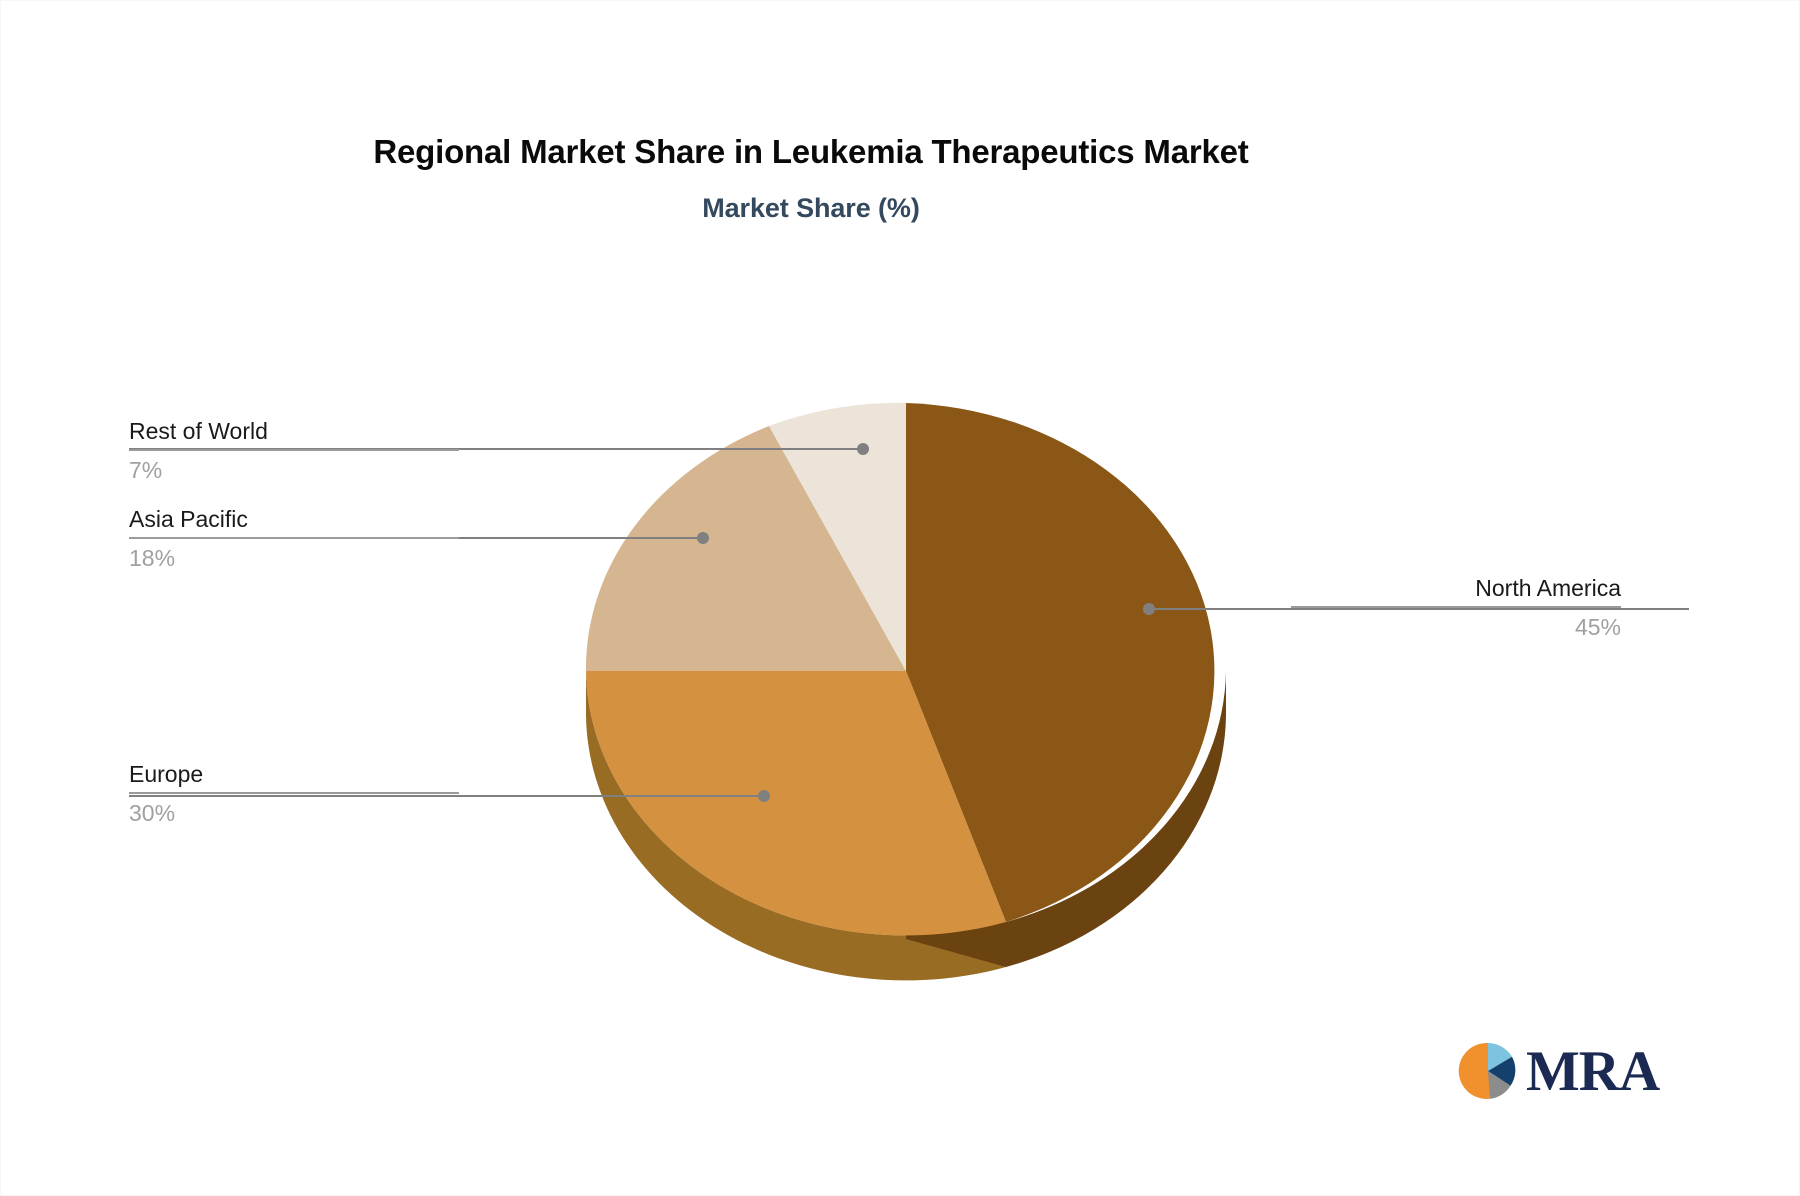 Image resolution: width=1800 pixels, height=1196 pixels. Describe the element at coordinates (1597, 627) in the screenshot. I see `callout-value-north-america: 45%` at that location.